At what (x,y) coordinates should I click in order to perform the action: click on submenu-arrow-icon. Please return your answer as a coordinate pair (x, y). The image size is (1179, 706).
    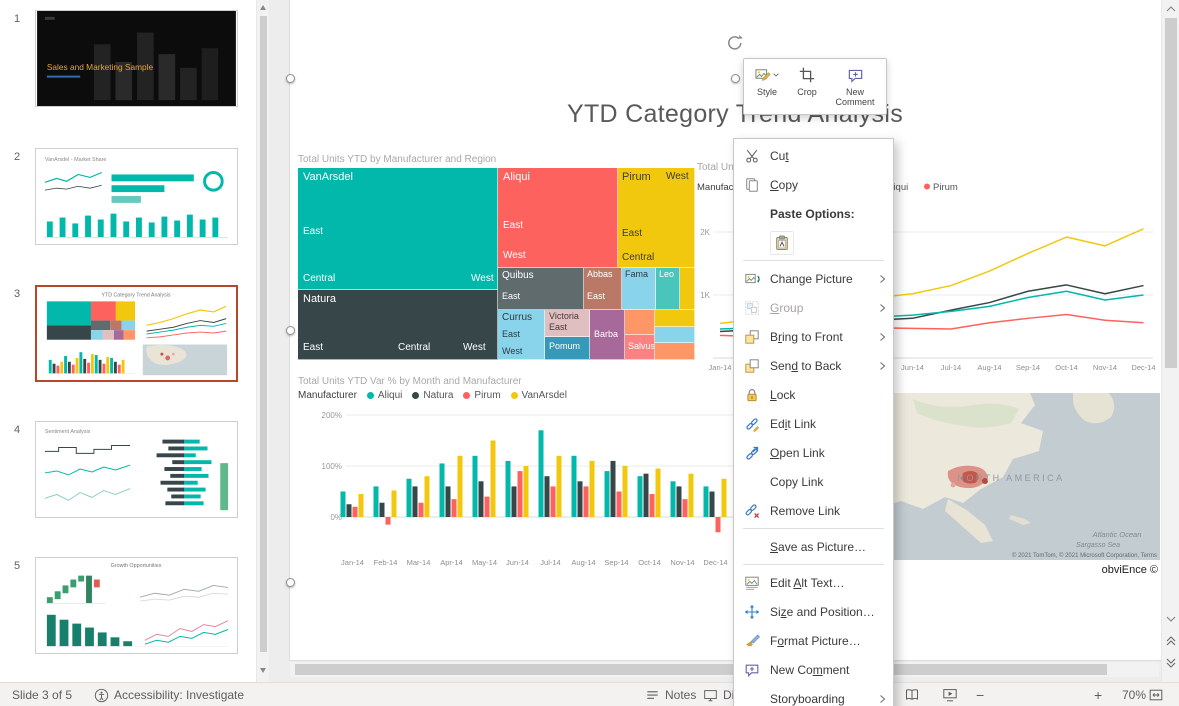
    Looking at the image, I should click on (883, 307).